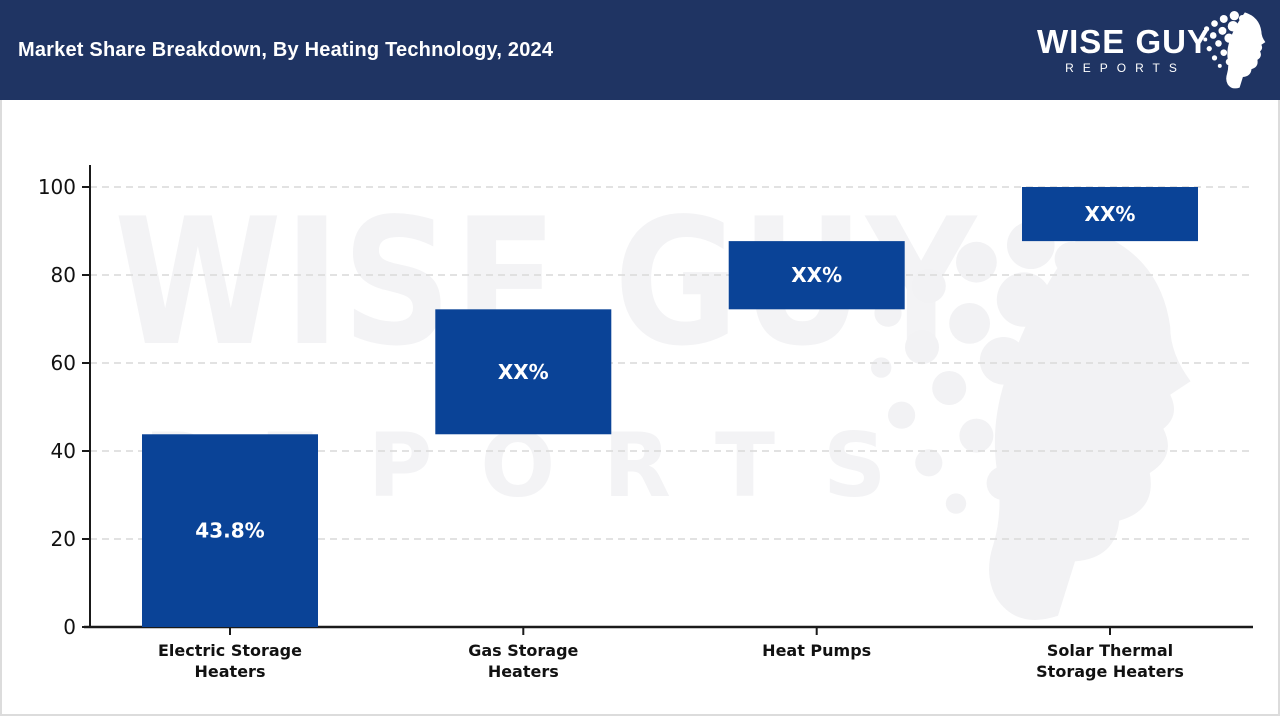 This screenshot has width=1280, height=720. I want to click on y-tick-label: 80, so click(63, 275).